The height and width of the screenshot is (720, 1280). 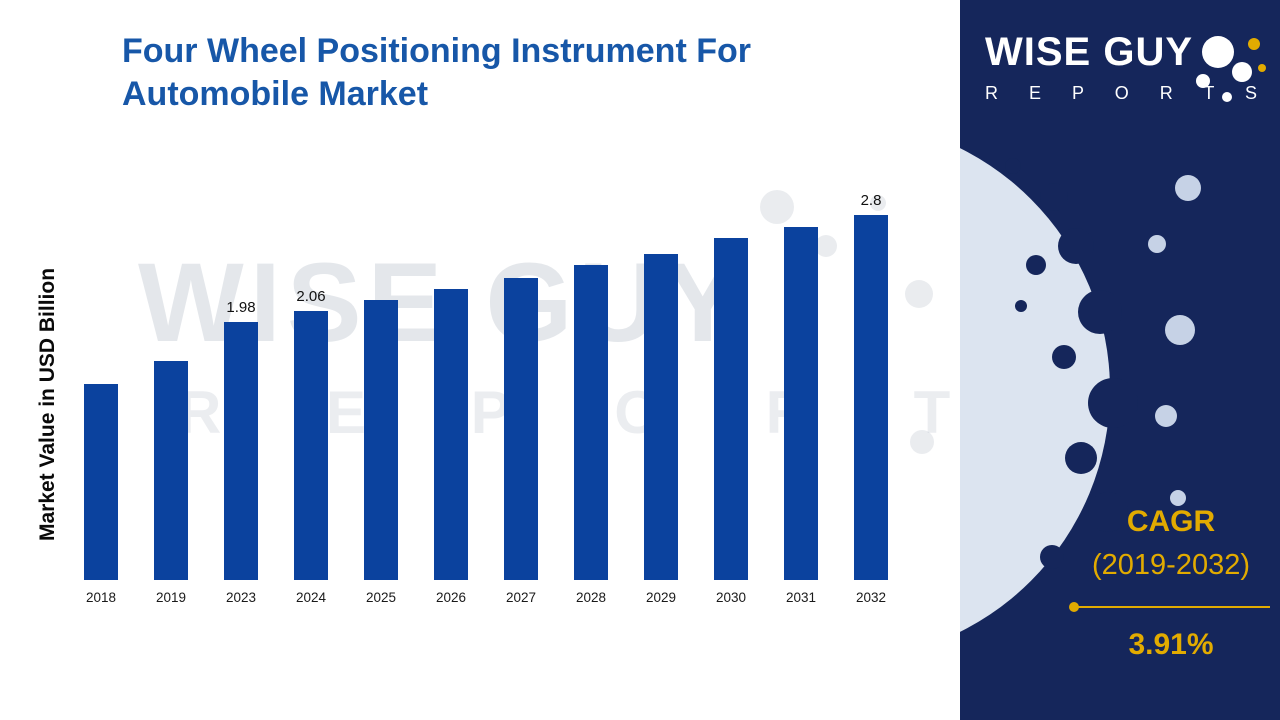 I want to click on bar-column-2023: 1.98 2023, so click(x=241, y=370).